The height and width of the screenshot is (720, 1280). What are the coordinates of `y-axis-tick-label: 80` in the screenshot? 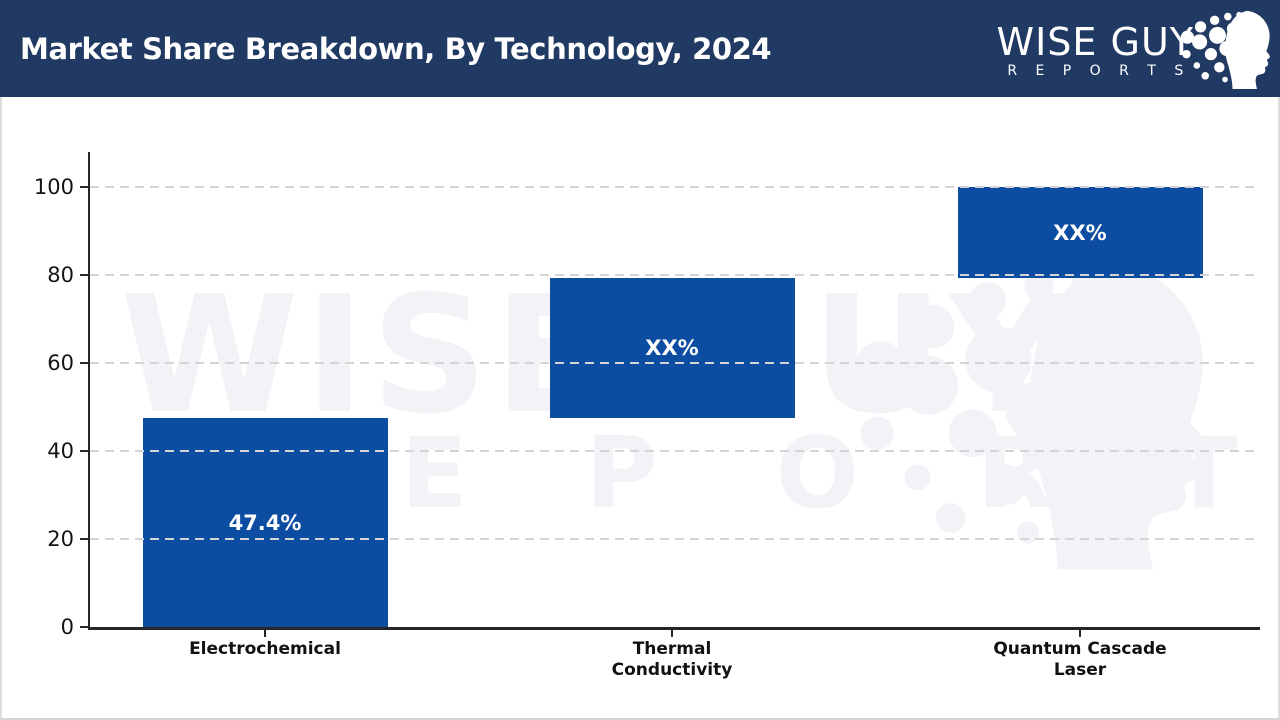 It's located at (60, 275).